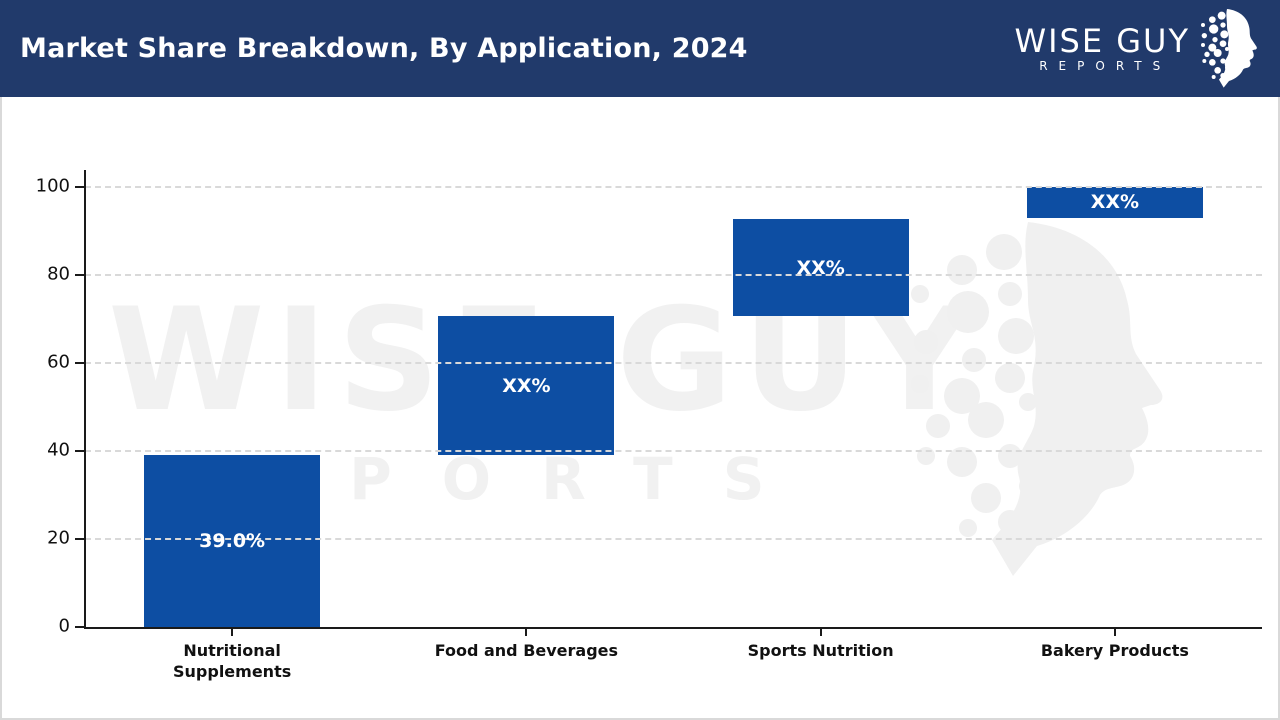 This screenshot has width=1280, height=720. What do you see at coordinates (85, 399) in the screenshot?
I see `y-axis-line` at bounding box center [85, 399].